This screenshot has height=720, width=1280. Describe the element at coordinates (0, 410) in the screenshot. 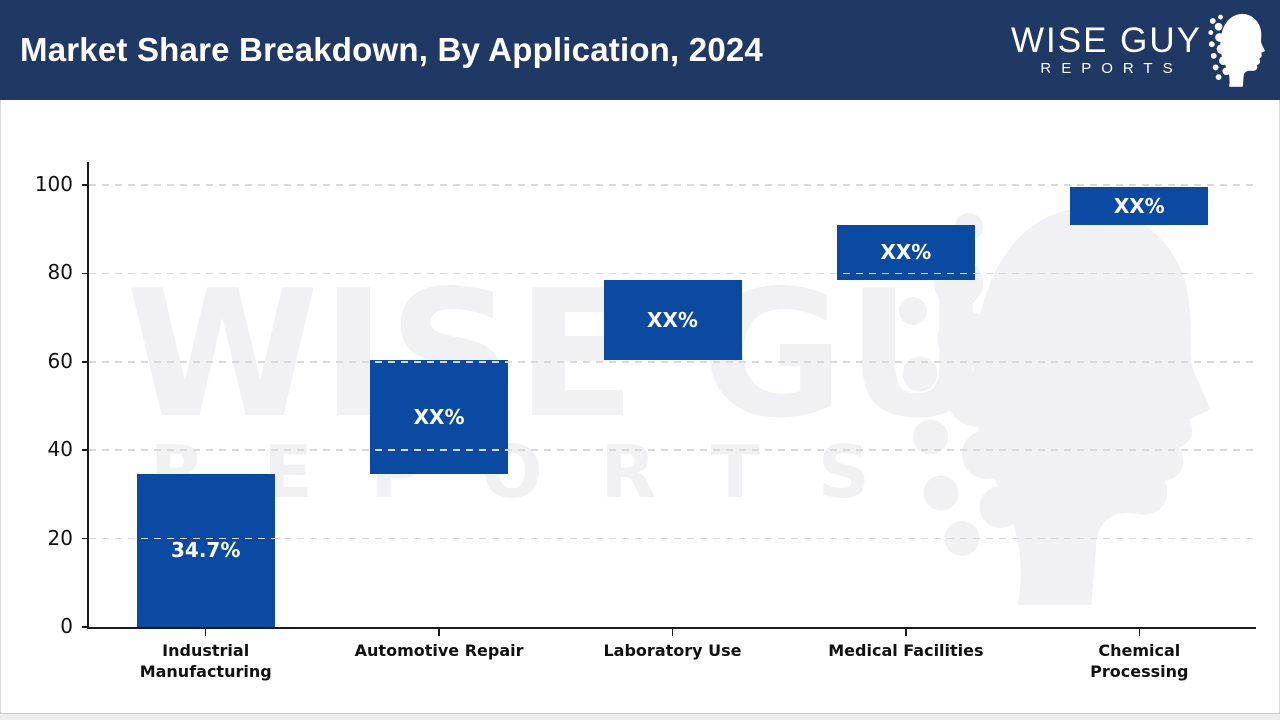

I see `left-border` at that location.